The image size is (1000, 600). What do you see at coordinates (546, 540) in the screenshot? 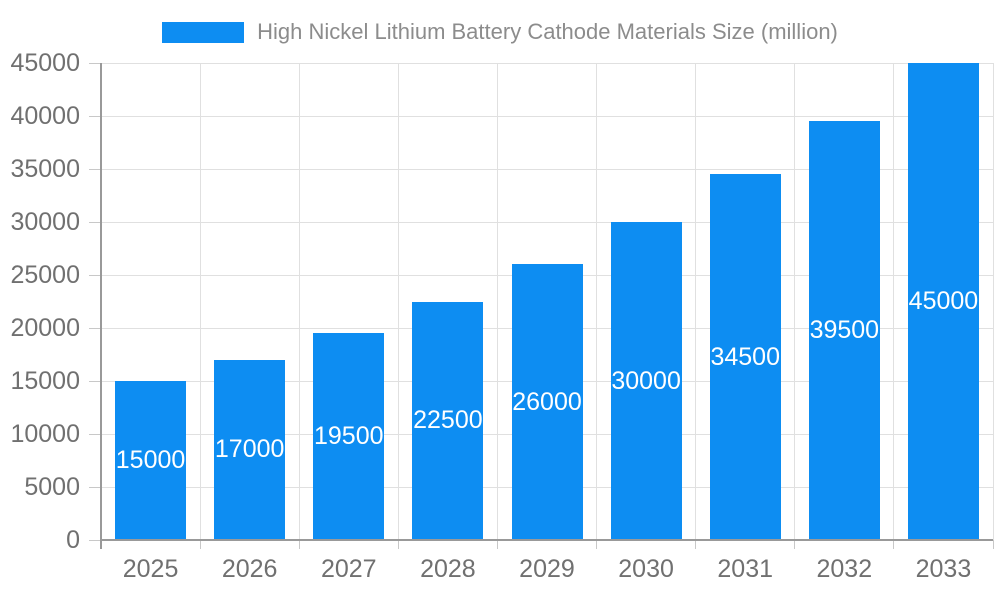
I see `x-axis-line` at bounding box center [546, 540].